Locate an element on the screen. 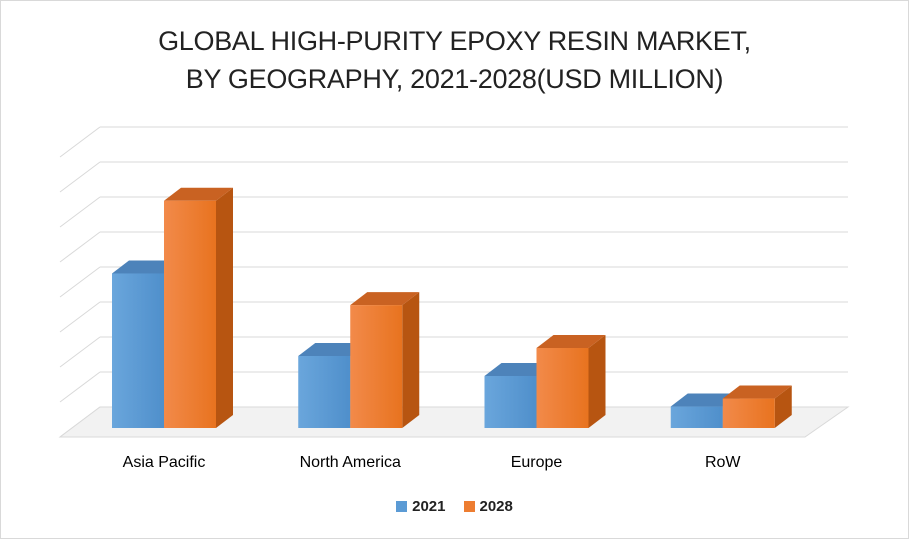 Image resolution: width=909 pixels, height=539 pixels. x-tick-label: RoW is located at coordinates (723, 462).